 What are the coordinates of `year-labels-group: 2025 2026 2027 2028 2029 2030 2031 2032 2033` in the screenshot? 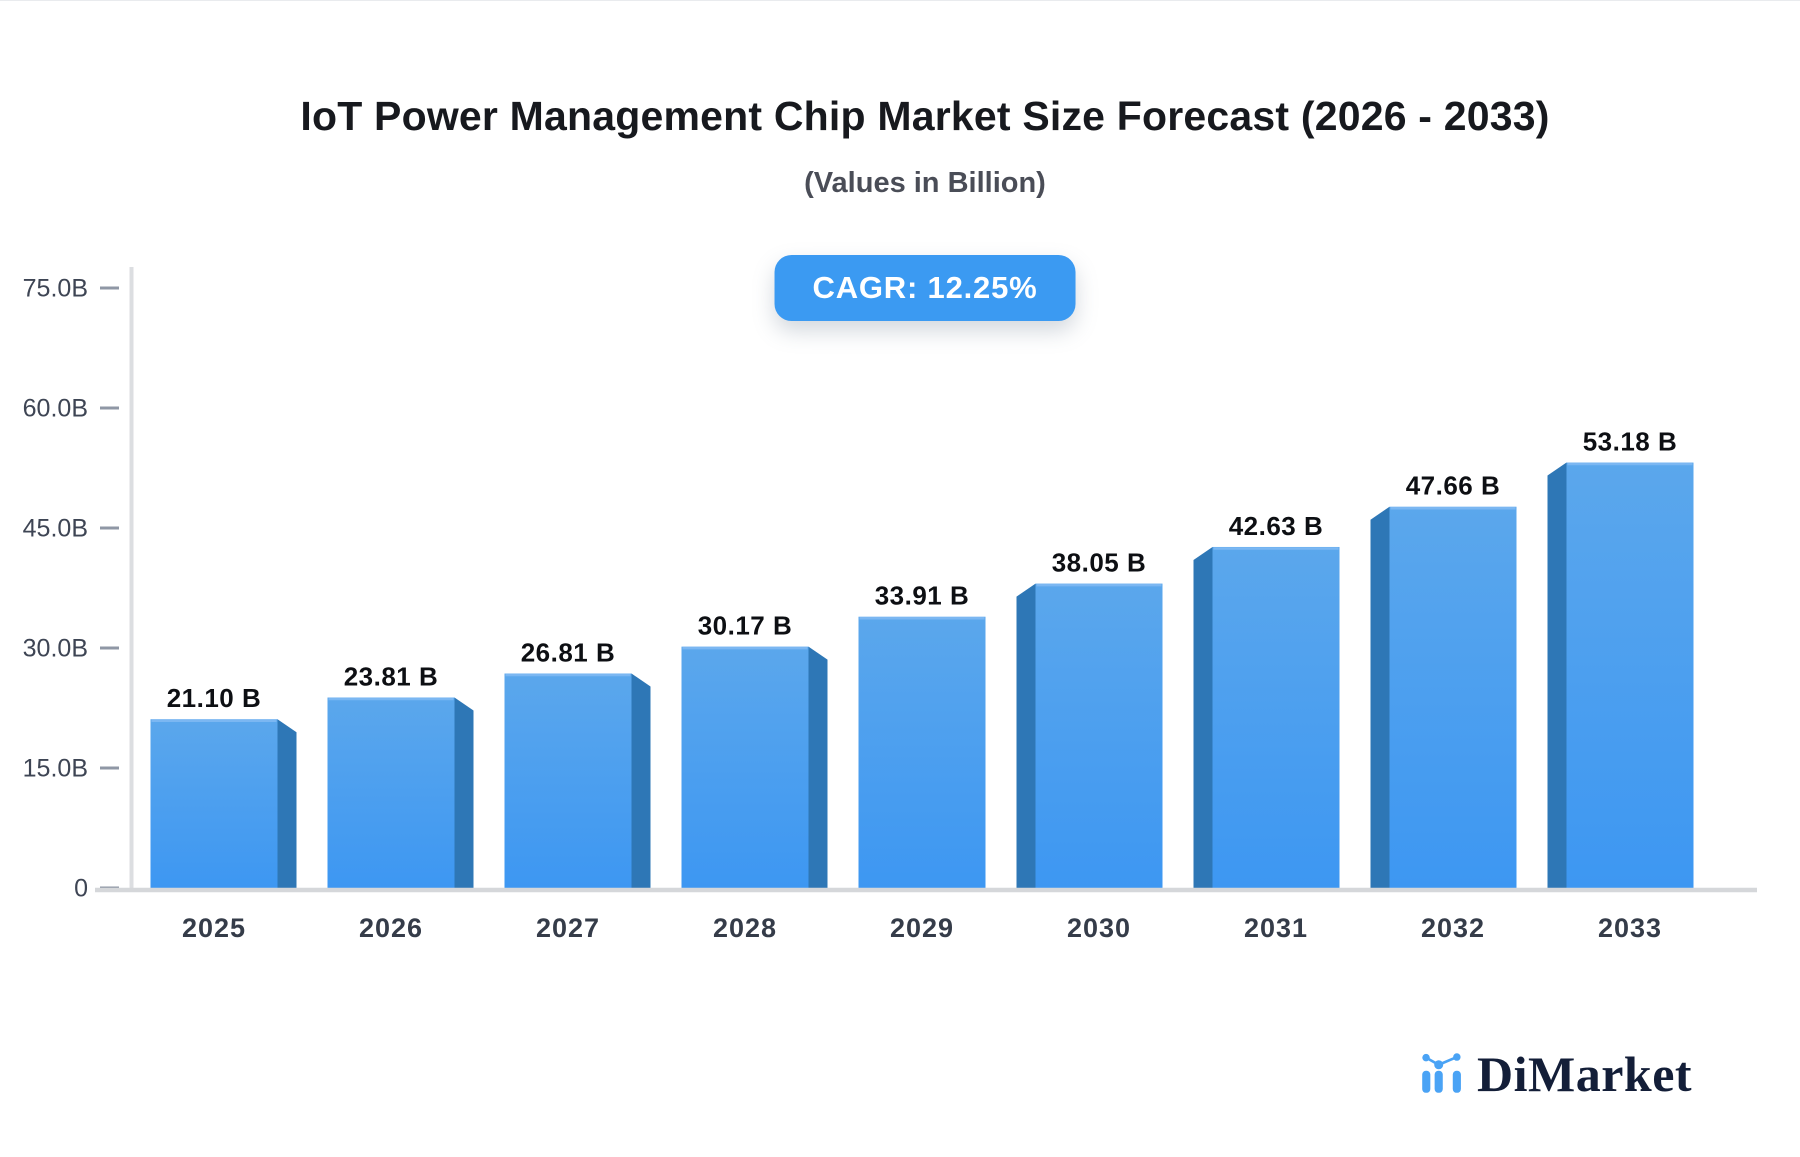 It's located at (922, 928).